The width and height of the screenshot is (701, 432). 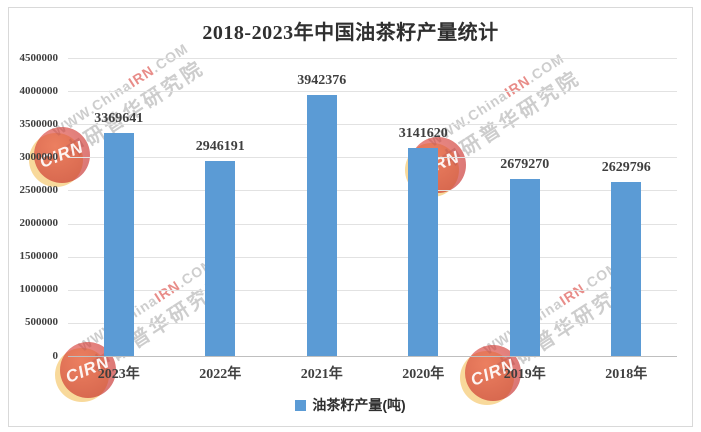 I want to click on y-tick-label: 0, so click(x=55, y=355).